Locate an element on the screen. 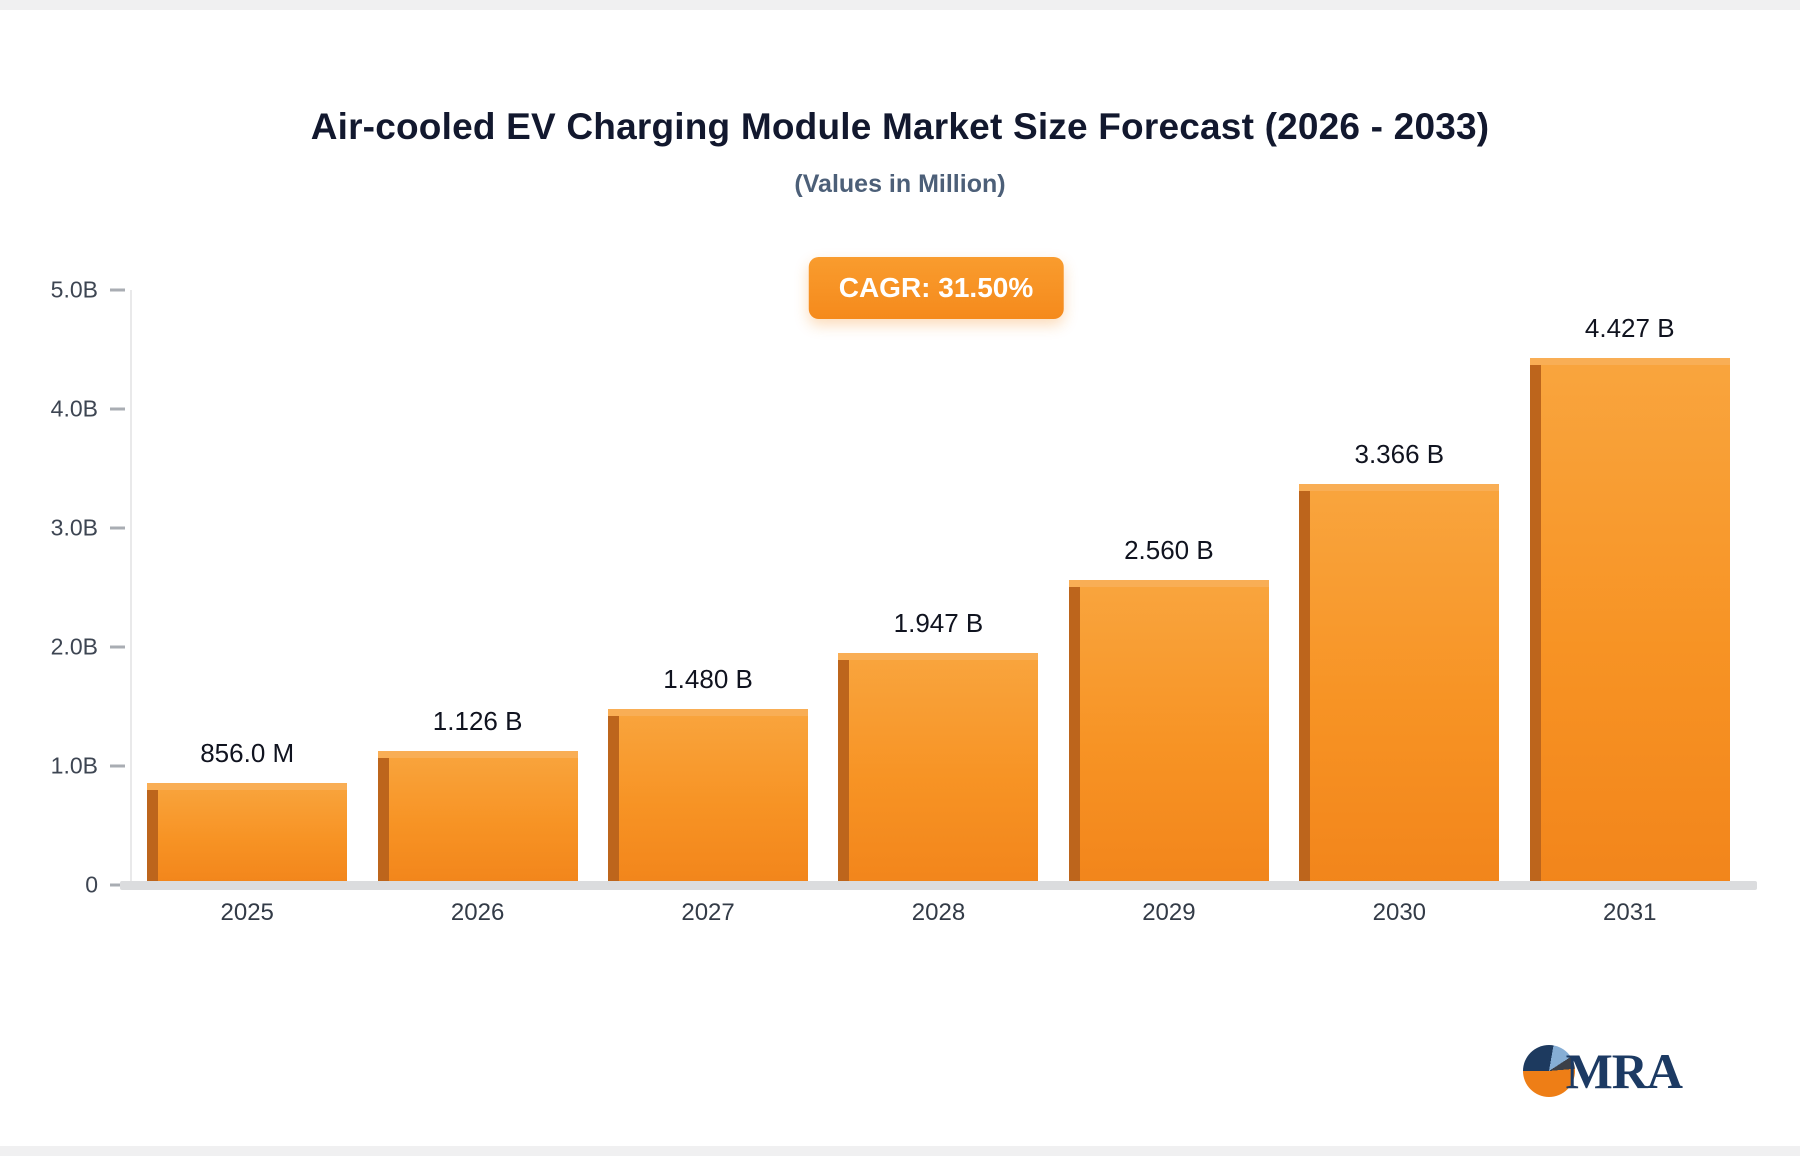 The height and width of the screenshot is (1156, 1800). y-tick-label: 3.0B is located at coordinates (74, 527).